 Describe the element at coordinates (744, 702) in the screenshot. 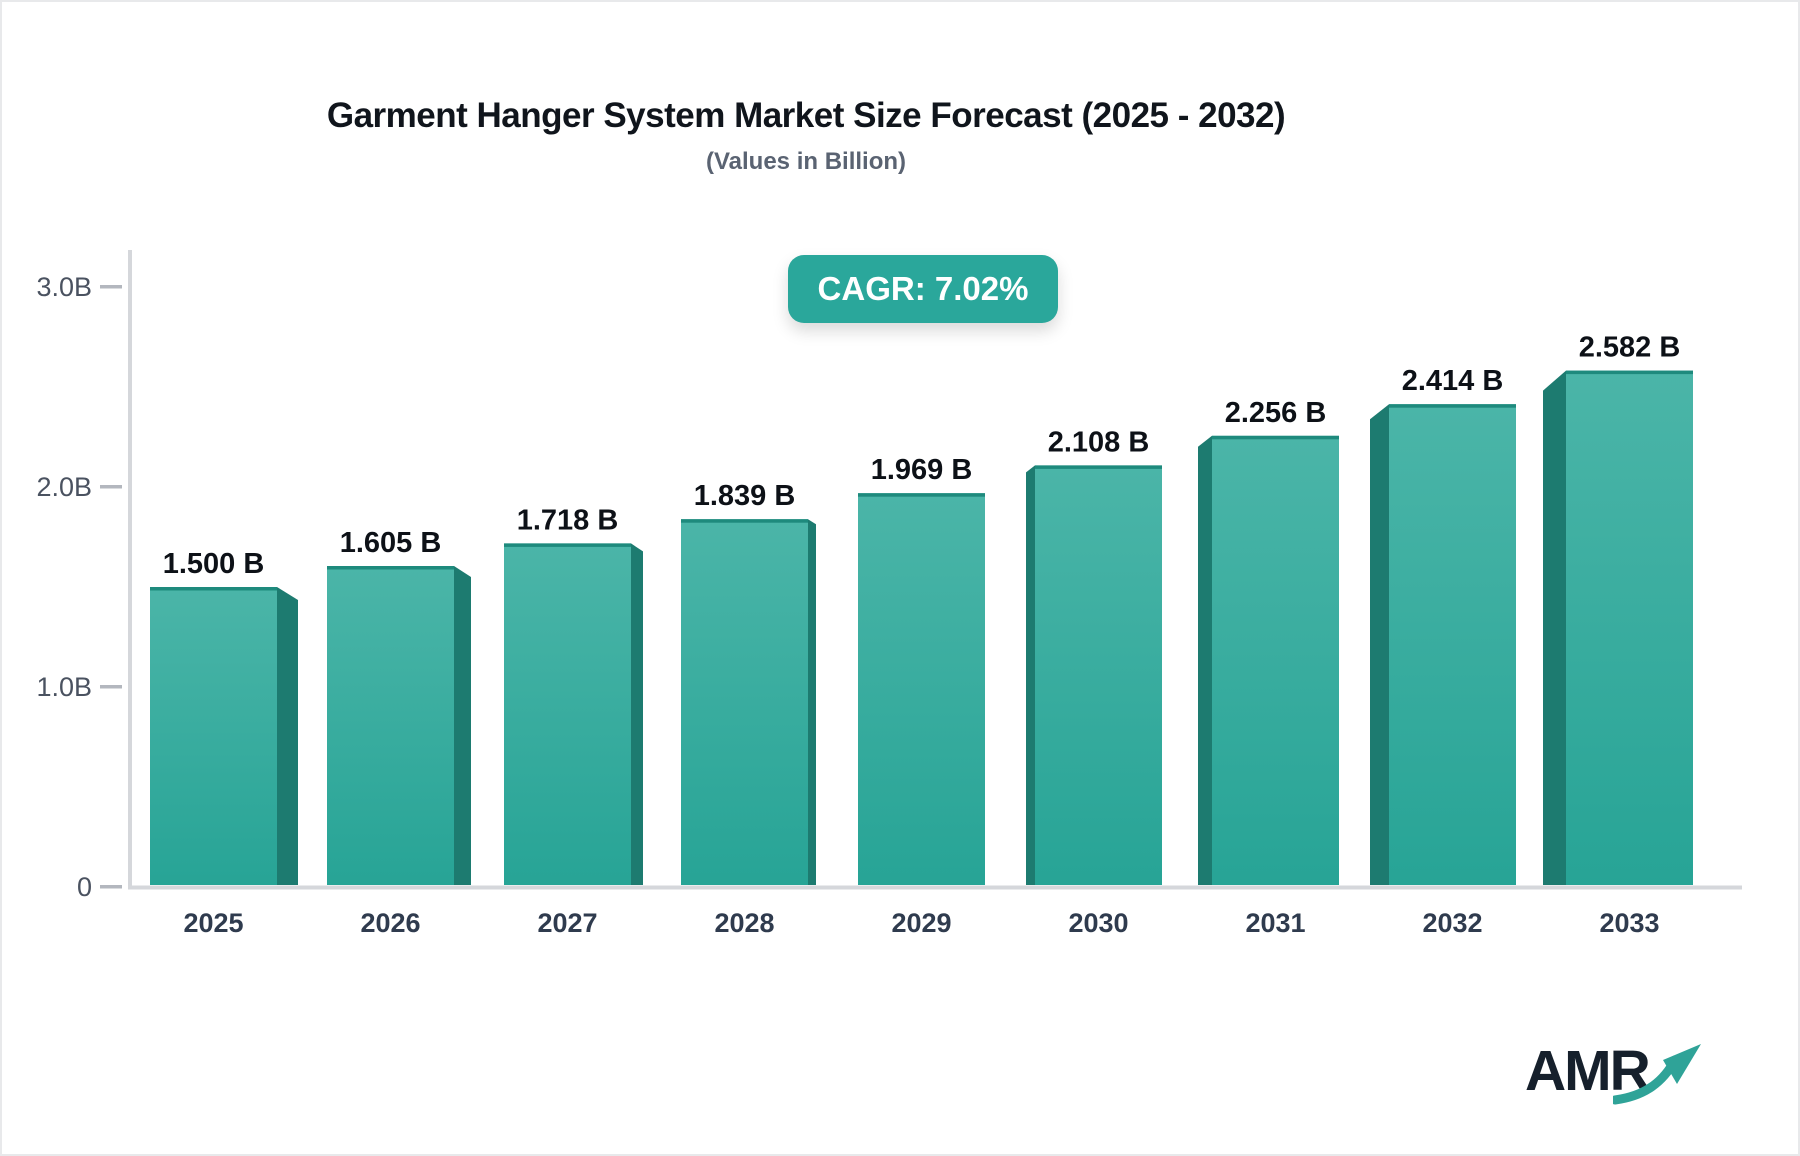

I see `bar-2028` at that location.